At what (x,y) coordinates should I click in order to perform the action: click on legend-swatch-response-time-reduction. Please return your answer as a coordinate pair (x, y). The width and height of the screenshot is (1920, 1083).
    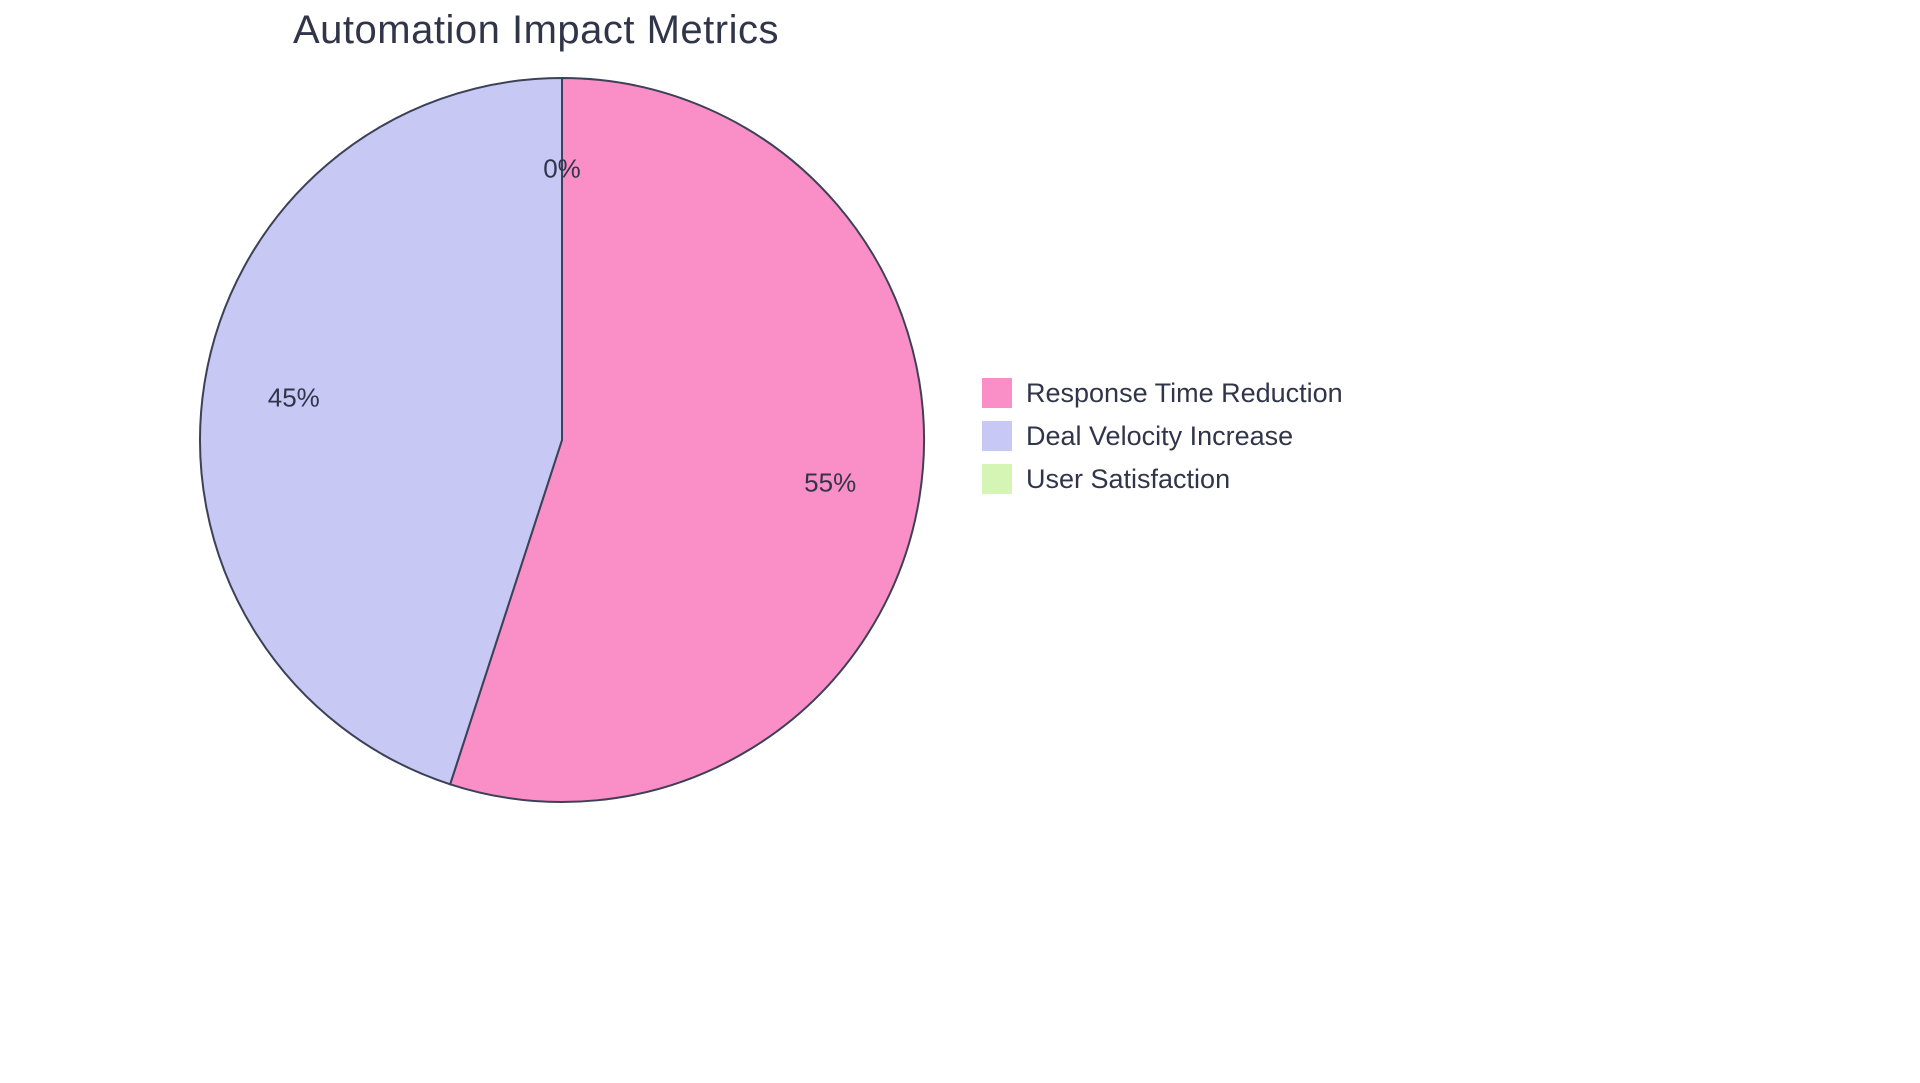
    Looking at the image, I should click on (997, 393).